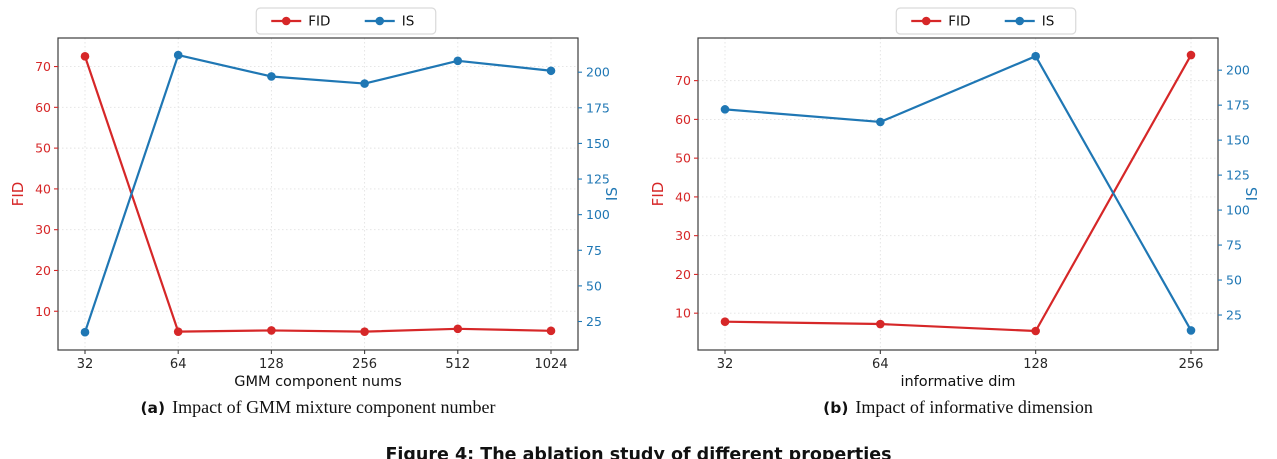 This screenshot has width=1277, height=459. What do you see at coordinates (594, 321) in the screenshot?
I see `svg-text: 25` at bounding box center [594, 321].